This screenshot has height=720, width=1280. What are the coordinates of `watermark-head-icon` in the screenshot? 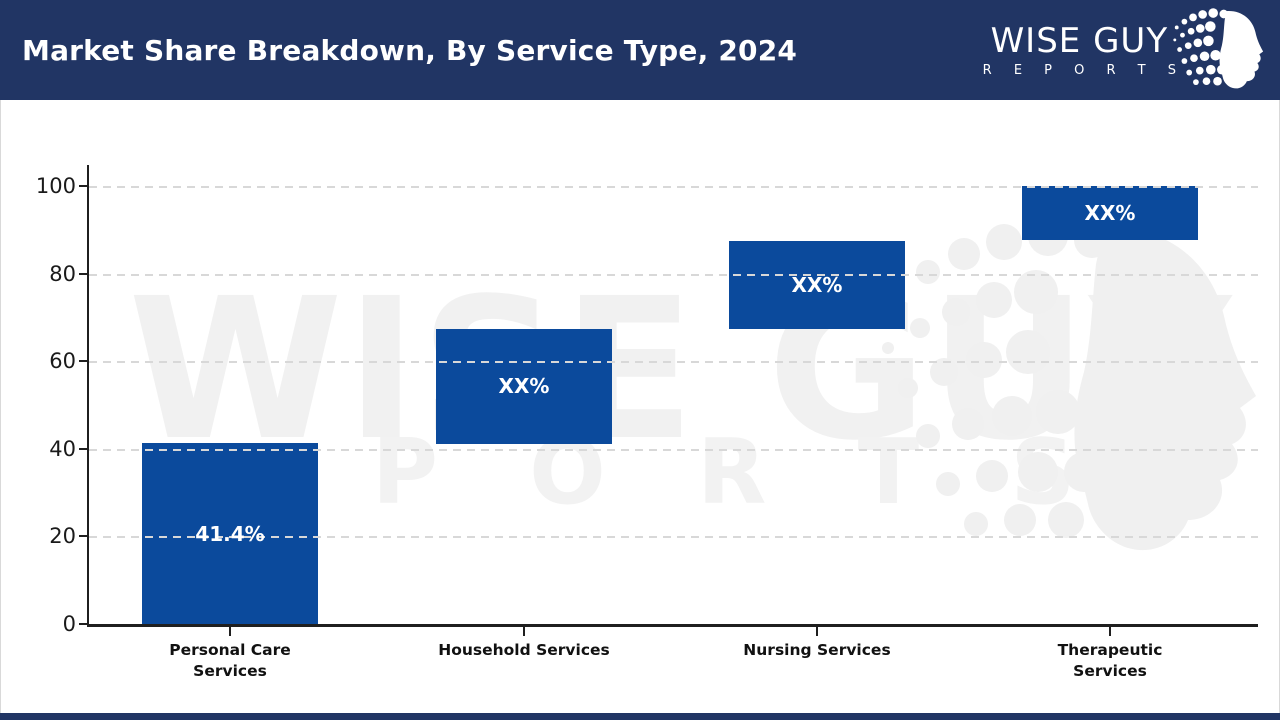 It's located at (1069, 383).